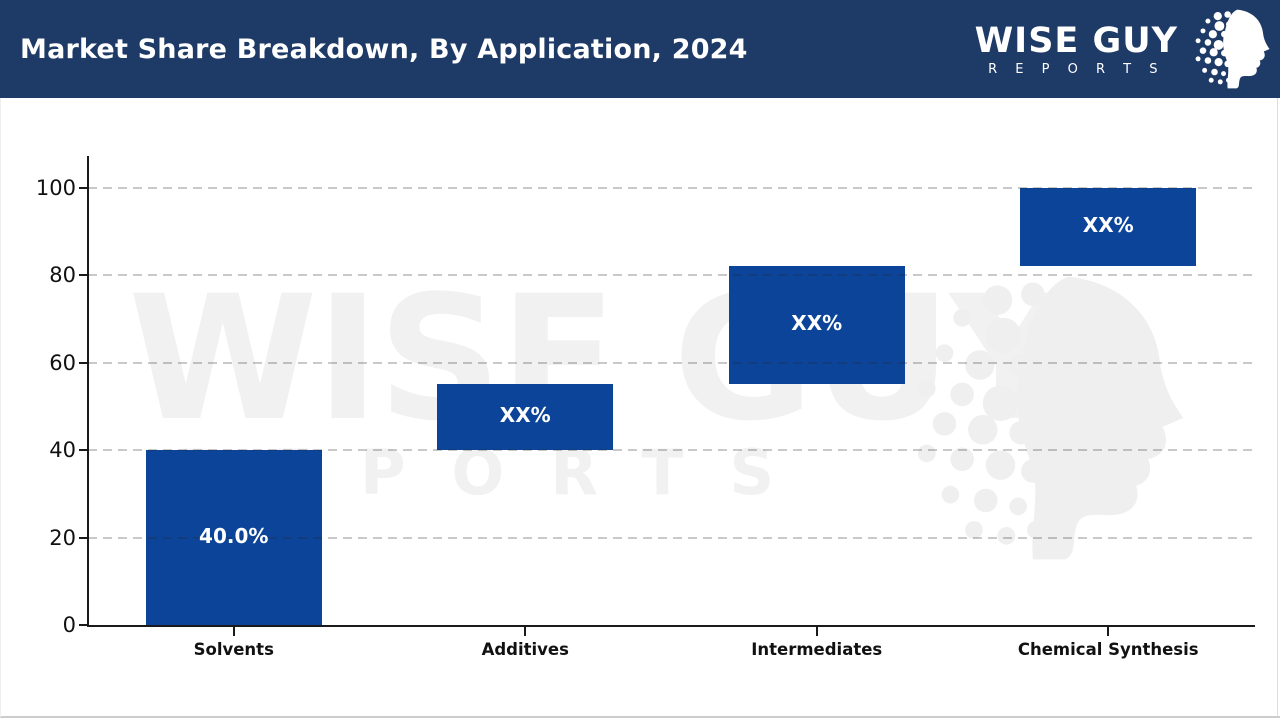 The height and width of the screenshot is (720, 1280). I want to click on y-tick-label-40: 40, so click(62, 450).